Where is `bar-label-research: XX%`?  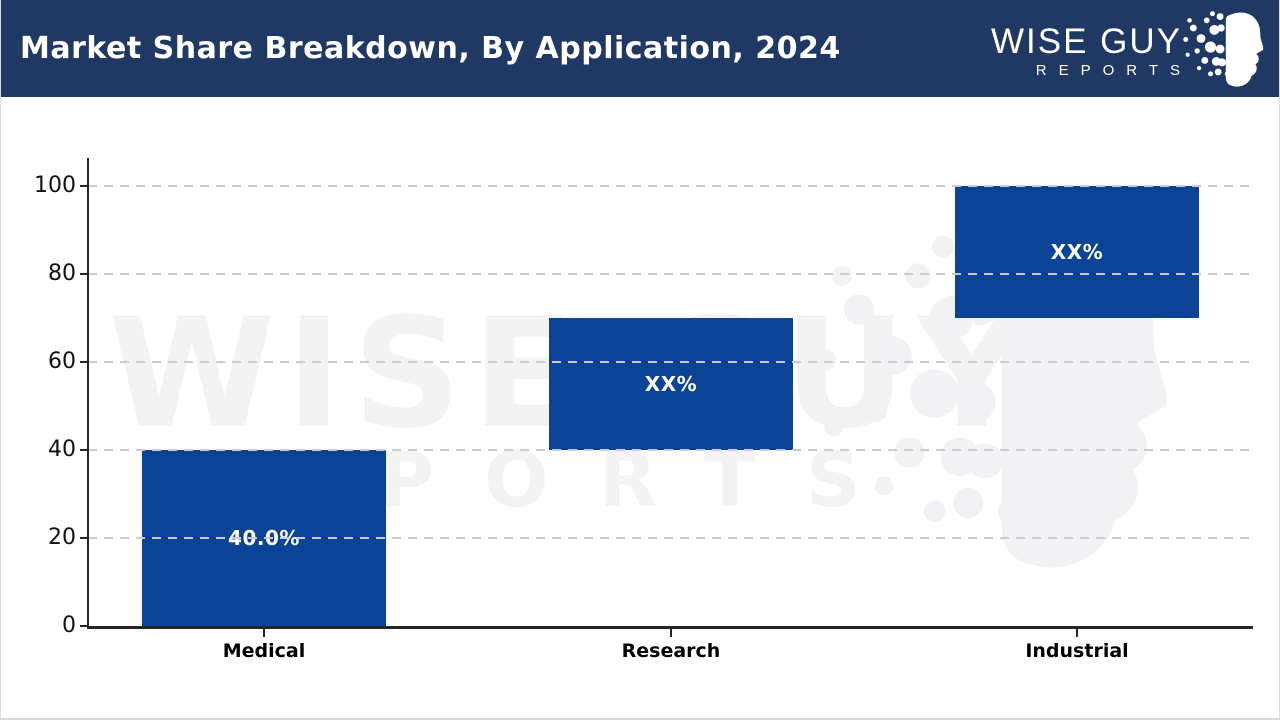 bar-label-research: XX% is located at coordinates (671, 383).